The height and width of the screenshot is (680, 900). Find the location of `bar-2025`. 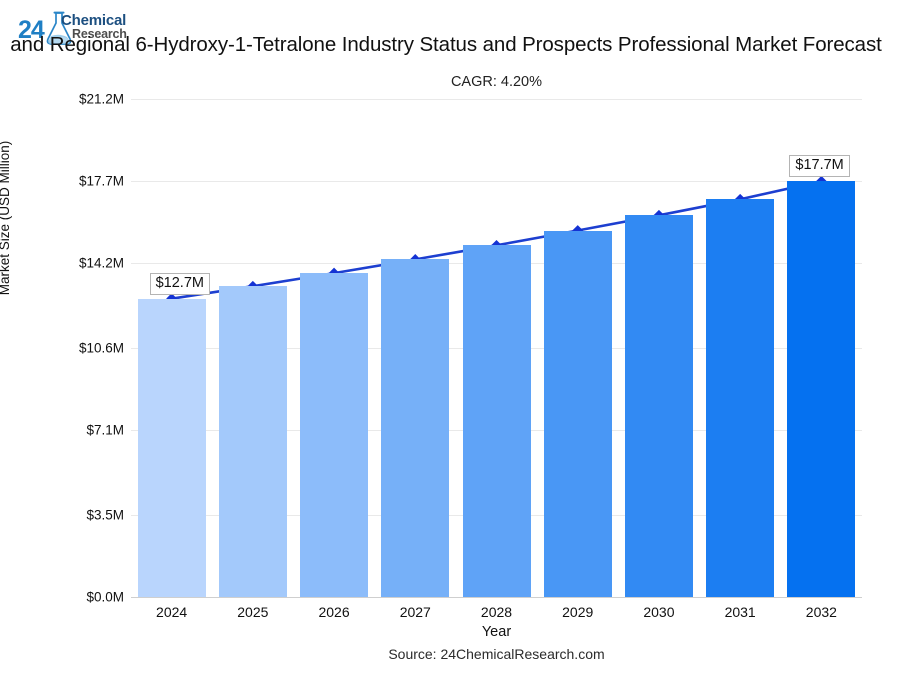

bar-2025 is located at coordinates (252, 441).